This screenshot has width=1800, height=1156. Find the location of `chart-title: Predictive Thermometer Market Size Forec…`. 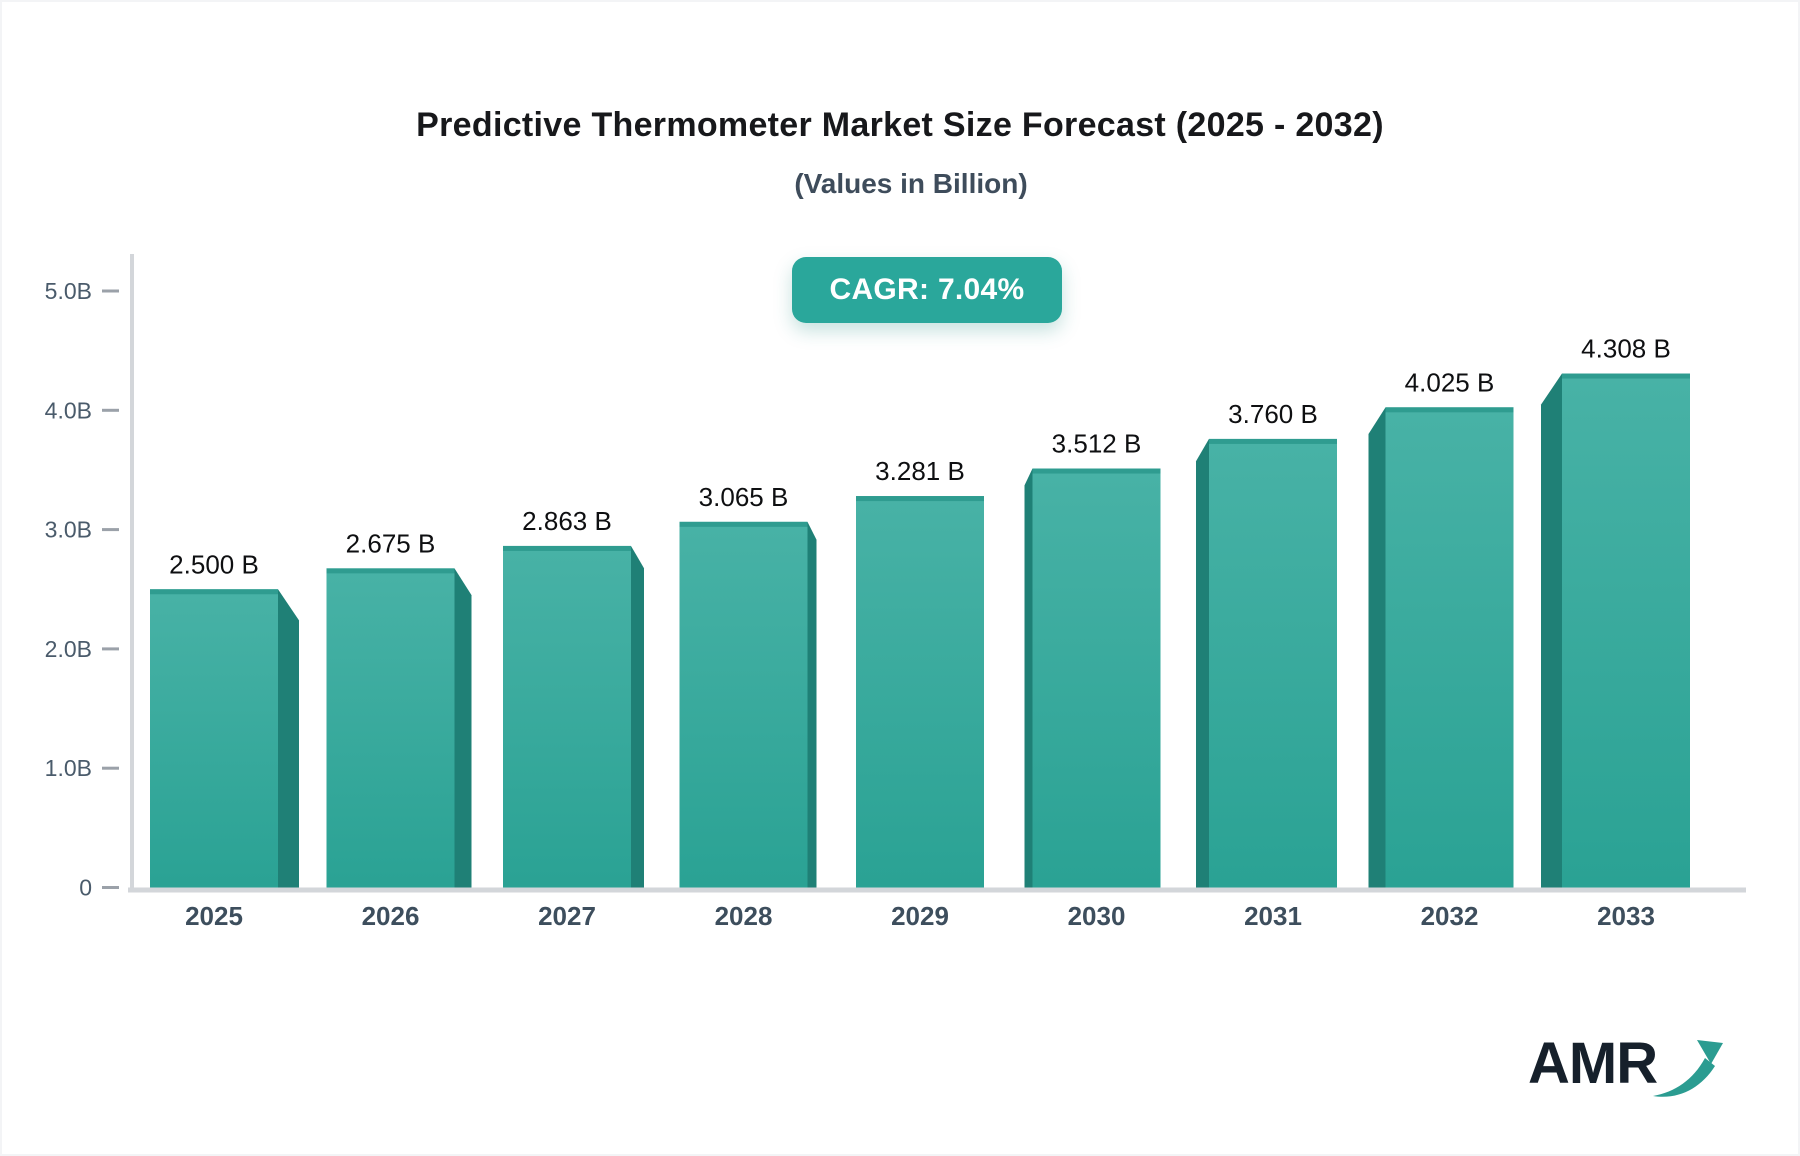

chart-title: Predictive Thermometer Market Size Forec… is located at coordinates (900, 125).